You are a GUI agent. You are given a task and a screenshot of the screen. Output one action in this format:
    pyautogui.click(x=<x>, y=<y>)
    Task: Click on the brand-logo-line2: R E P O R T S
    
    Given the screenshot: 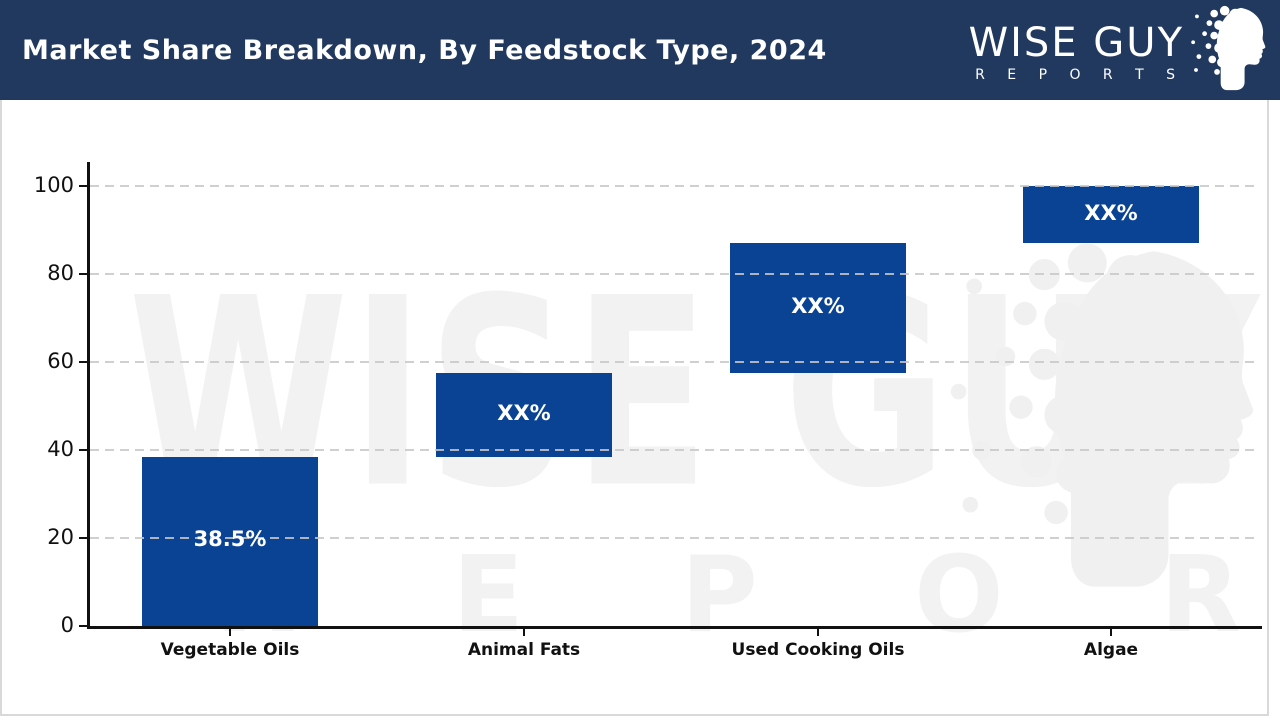 What is the action you would take?
    pyautogui.click(x=1079, y=74)
    